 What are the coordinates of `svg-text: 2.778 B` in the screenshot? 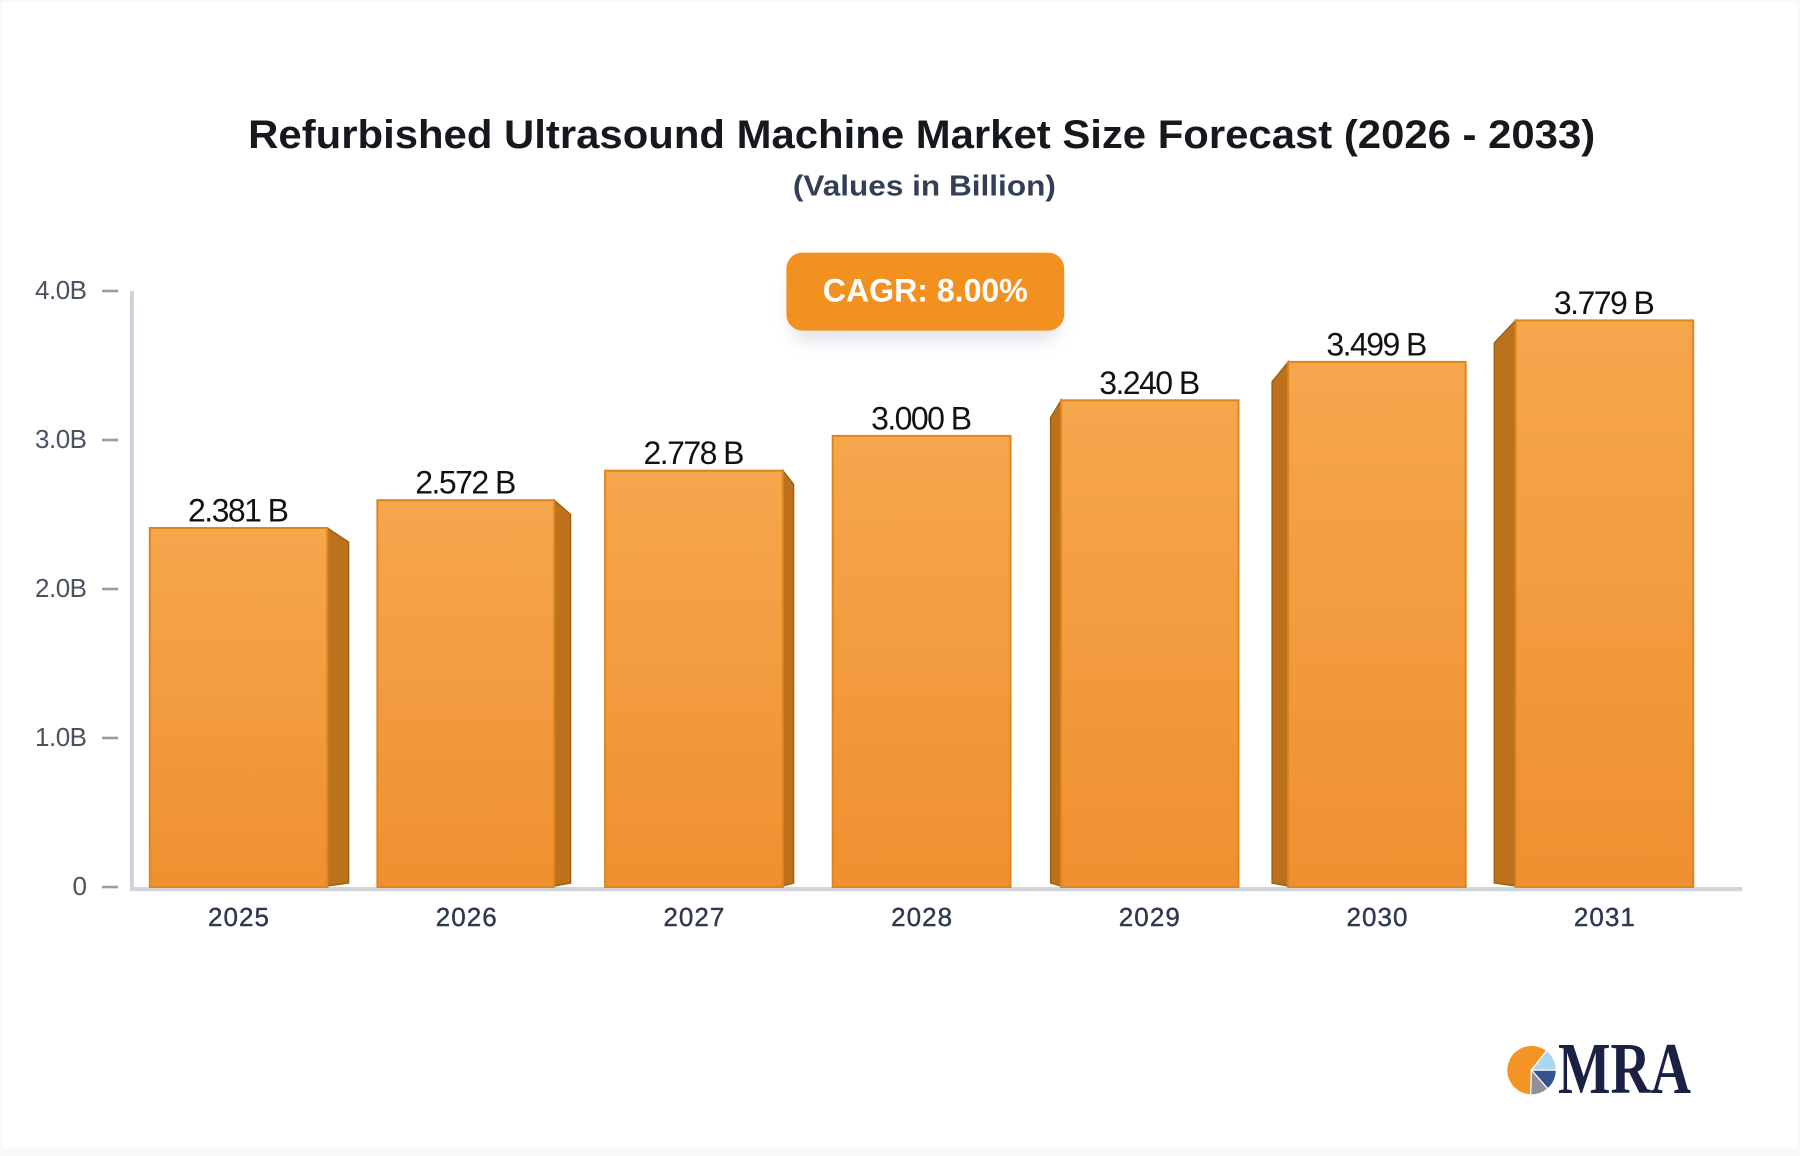 It's located at (694, 453).